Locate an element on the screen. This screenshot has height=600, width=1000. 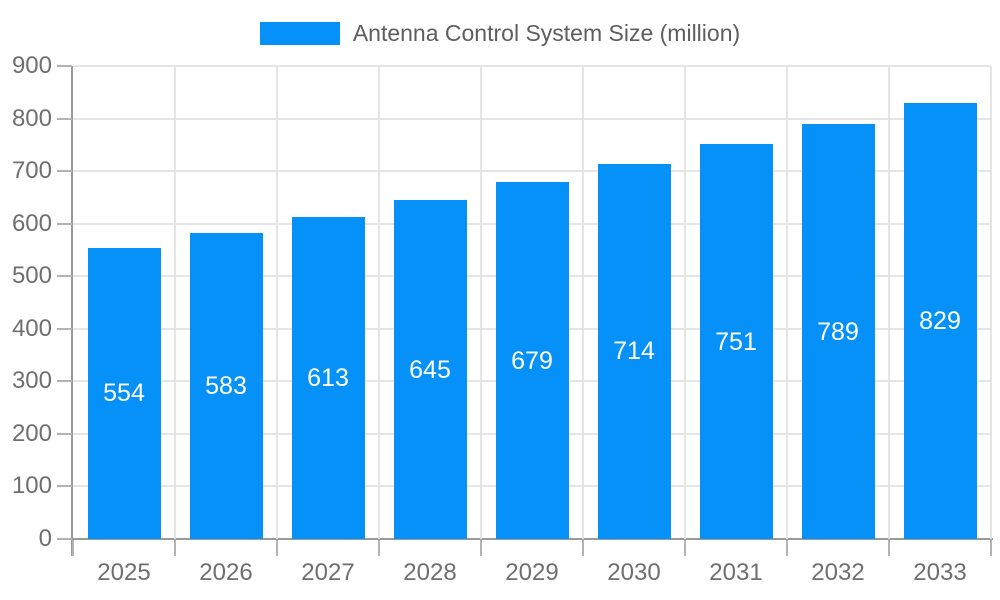
x-axis-line is located at coordinates (532, 539).